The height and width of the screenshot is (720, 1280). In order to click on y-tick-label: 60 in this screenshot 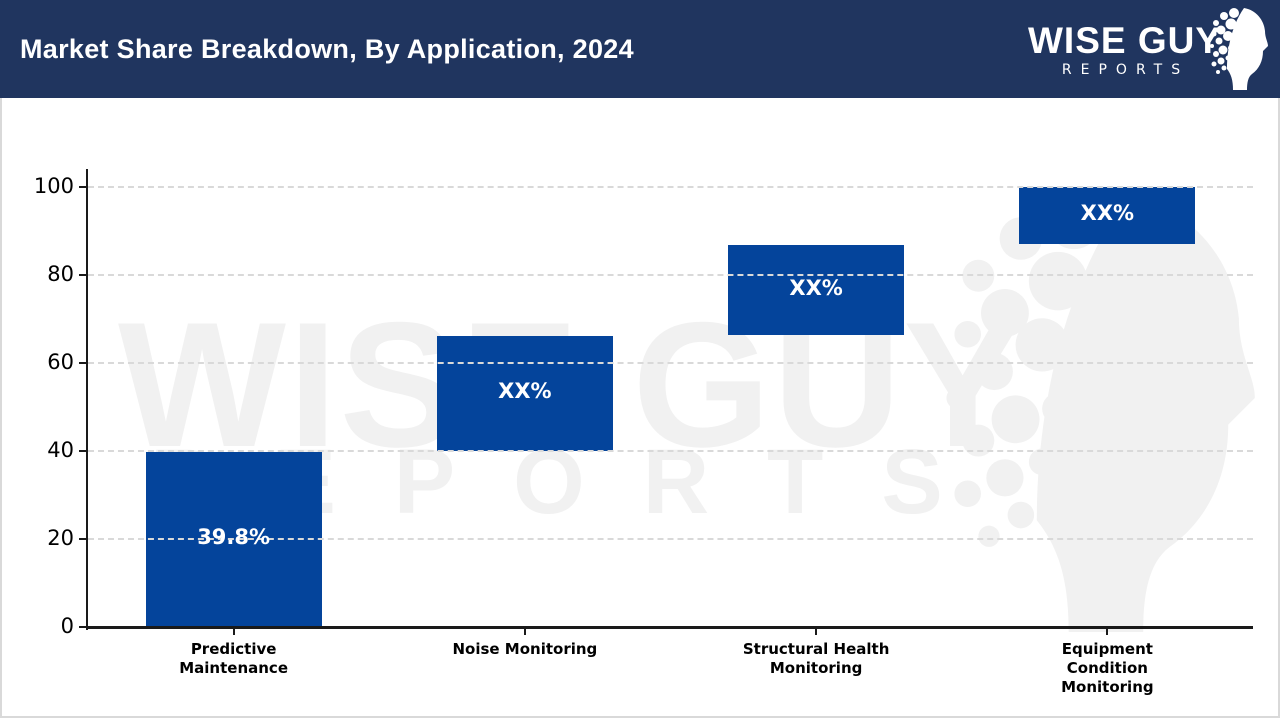, I will do `click(60, 362)`.